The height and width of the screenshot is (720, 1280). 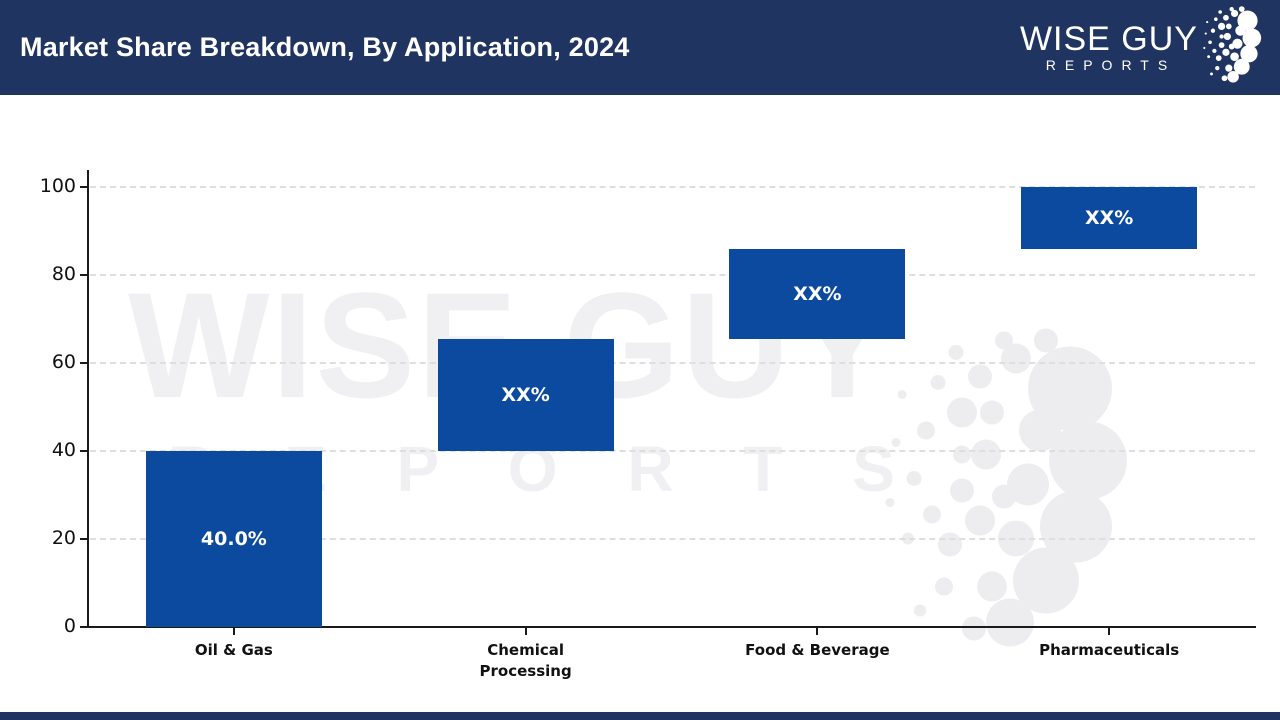 What do you see at coordinates (57, 186) in the screenshot?
I see `y-tick-label-100: 100` at bounding box center [57, 186].